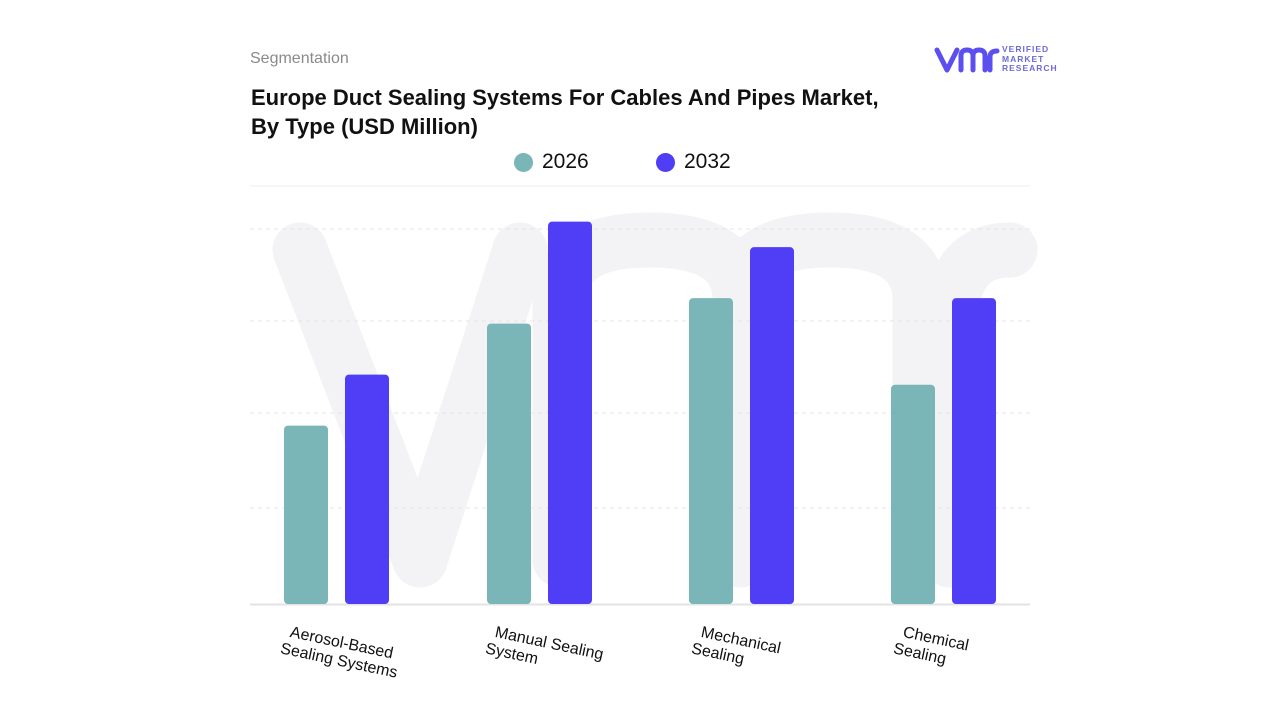 The height and width of the screenshot is (720, 1280). I want to click on chart-title-line-2: By Type (USD Million), so click(364, 126).